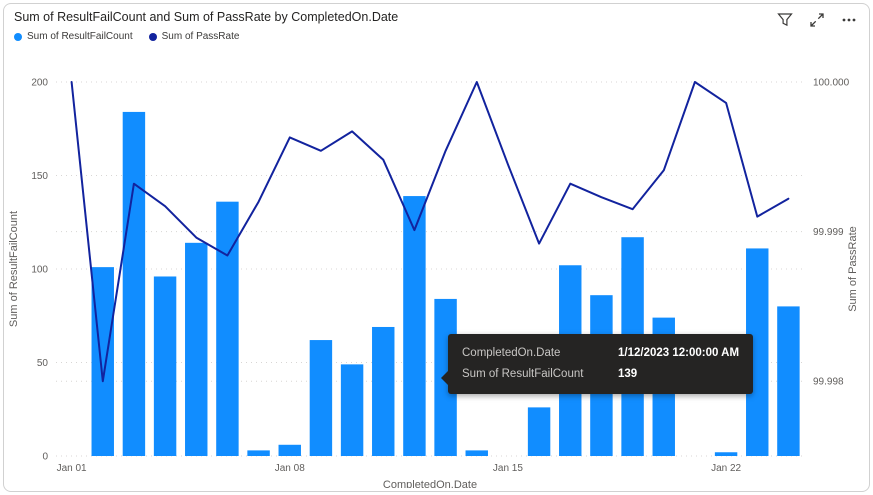 This screenshot has width=873, height=495. I want to click on left-axis-tick-label: 100, so click(39, 270).